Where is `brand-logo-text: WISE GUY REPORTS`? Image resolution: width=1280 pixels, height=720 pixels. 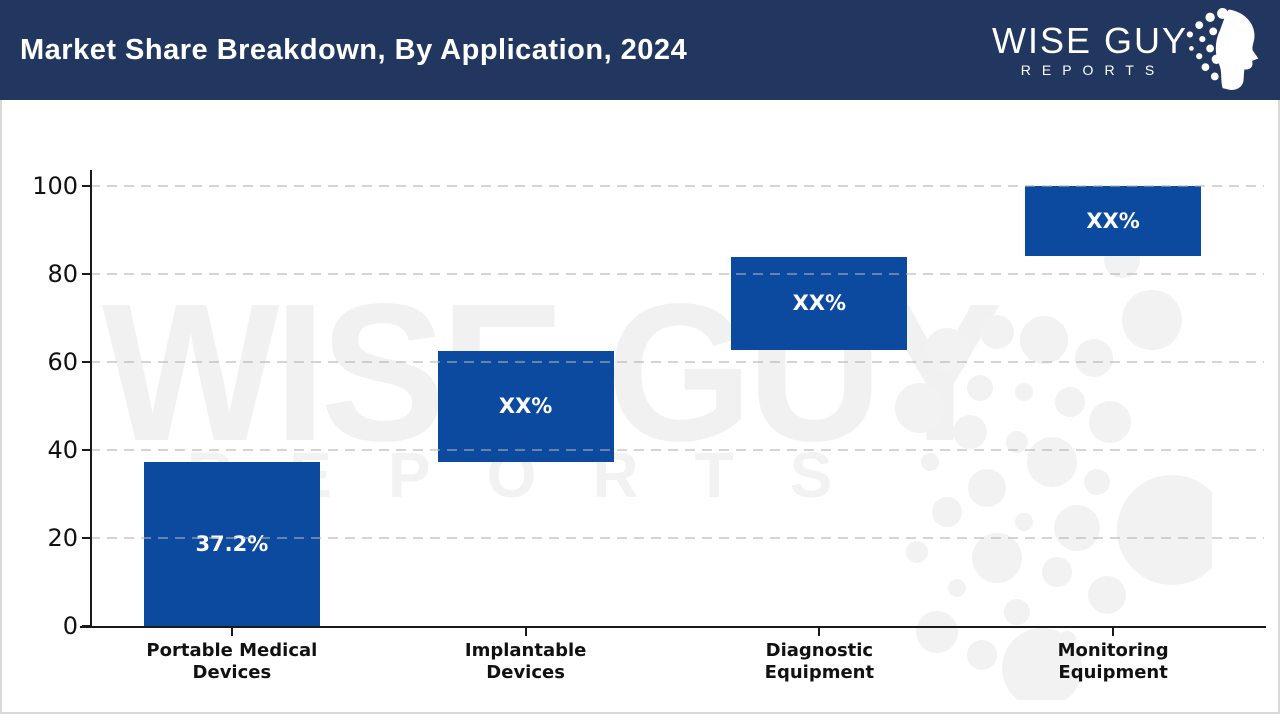 brand-logo-text: WISE GUY REPORTS is located at coordinates (1089, 49).